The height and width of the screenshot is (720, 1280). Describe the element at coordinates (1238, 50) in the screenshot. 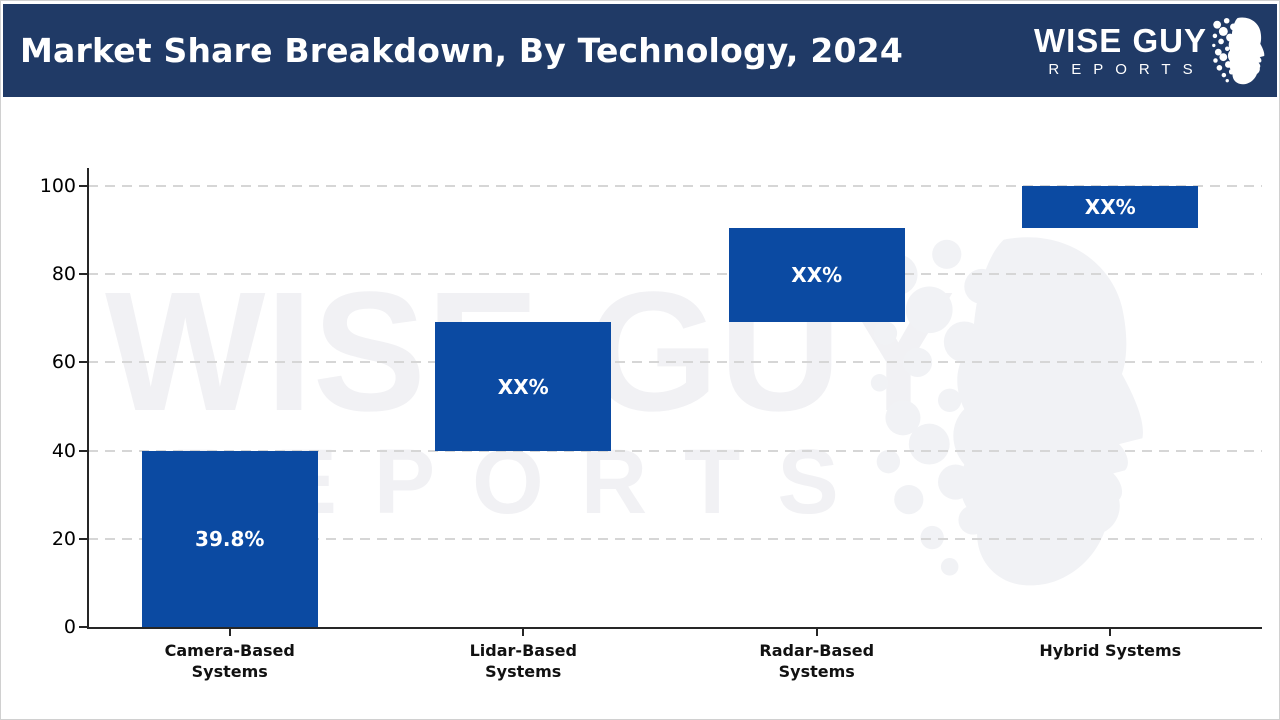

I see `logo-head-icon` at that location.